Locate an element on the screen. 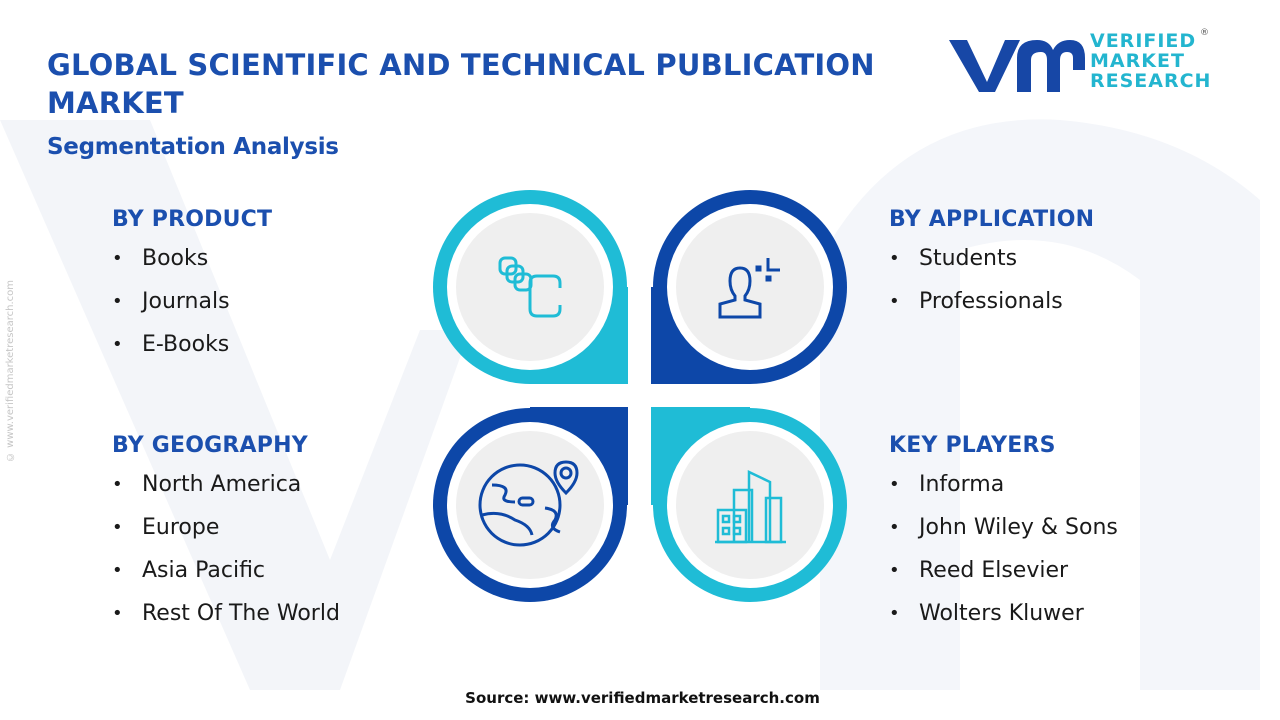 The width and height of the screenshot is (1280, 720). segment-by-product: BY PRODUCT Books Journals E-Books is located at coordinates (192, 291).